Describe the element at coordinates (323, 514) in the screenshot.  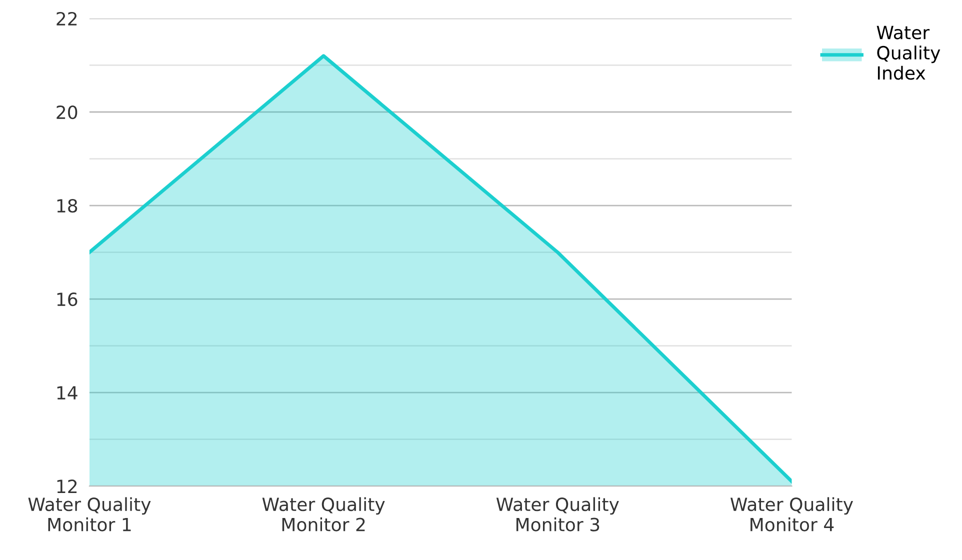
I see `x-tick-label: Water Quality Monitor 2` at that location.